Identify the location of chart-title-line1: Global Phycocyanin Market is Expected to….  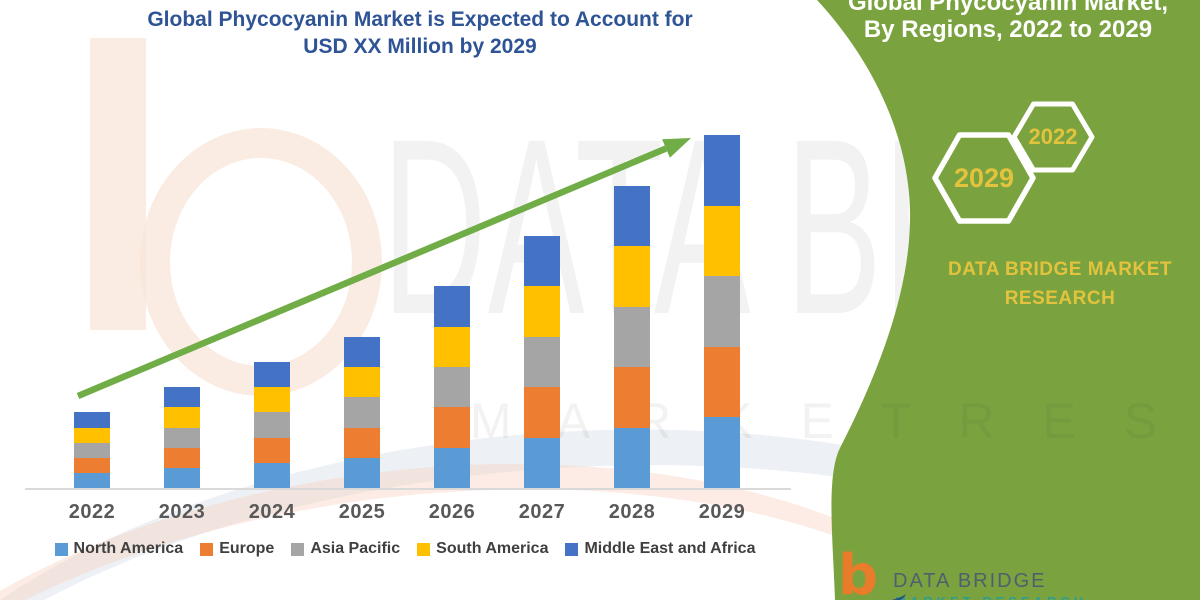
(420, 19).